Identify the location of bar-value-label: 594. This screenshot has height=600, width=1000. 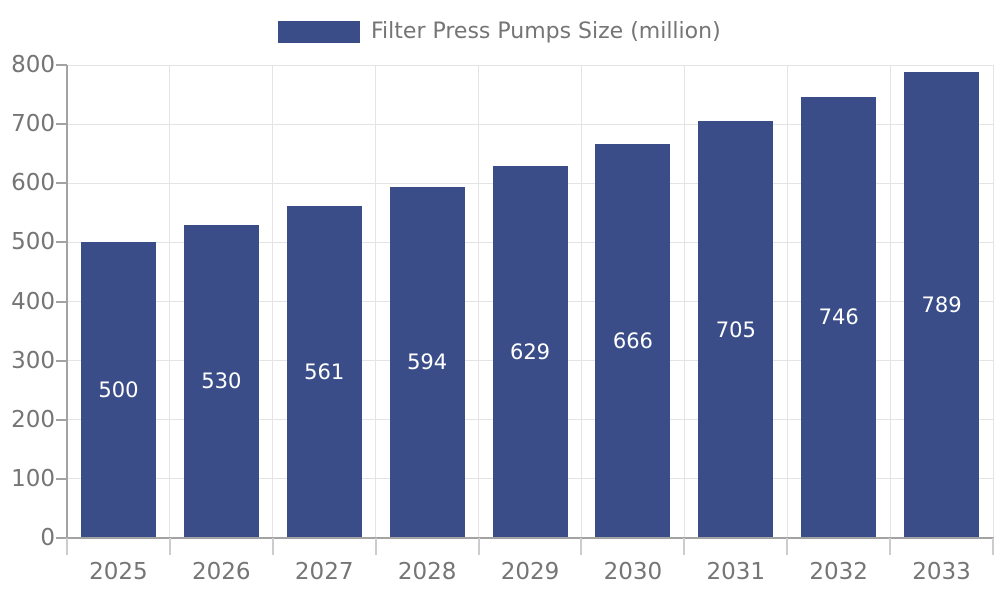
(427, 362).